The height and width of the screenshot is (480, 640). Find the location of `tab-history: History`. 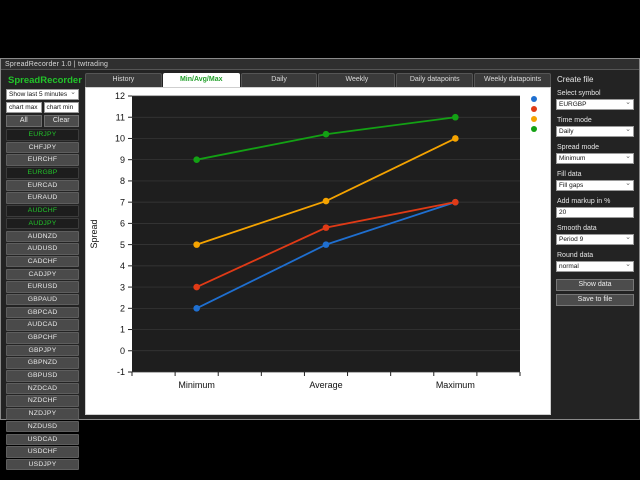

tab-history: History is located at coordinates (123, 80).